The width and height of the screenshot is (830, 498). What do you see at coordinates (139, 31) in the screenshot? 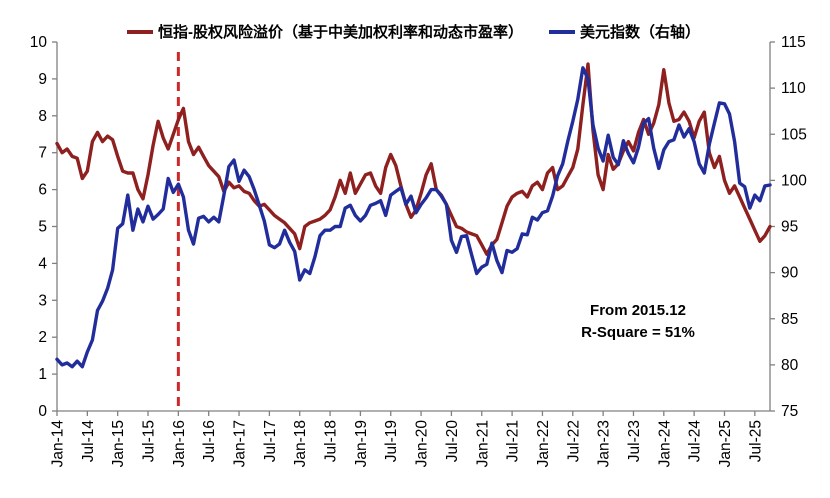
I see `erp-line-marker-icon` at bounding box center [139, 31].